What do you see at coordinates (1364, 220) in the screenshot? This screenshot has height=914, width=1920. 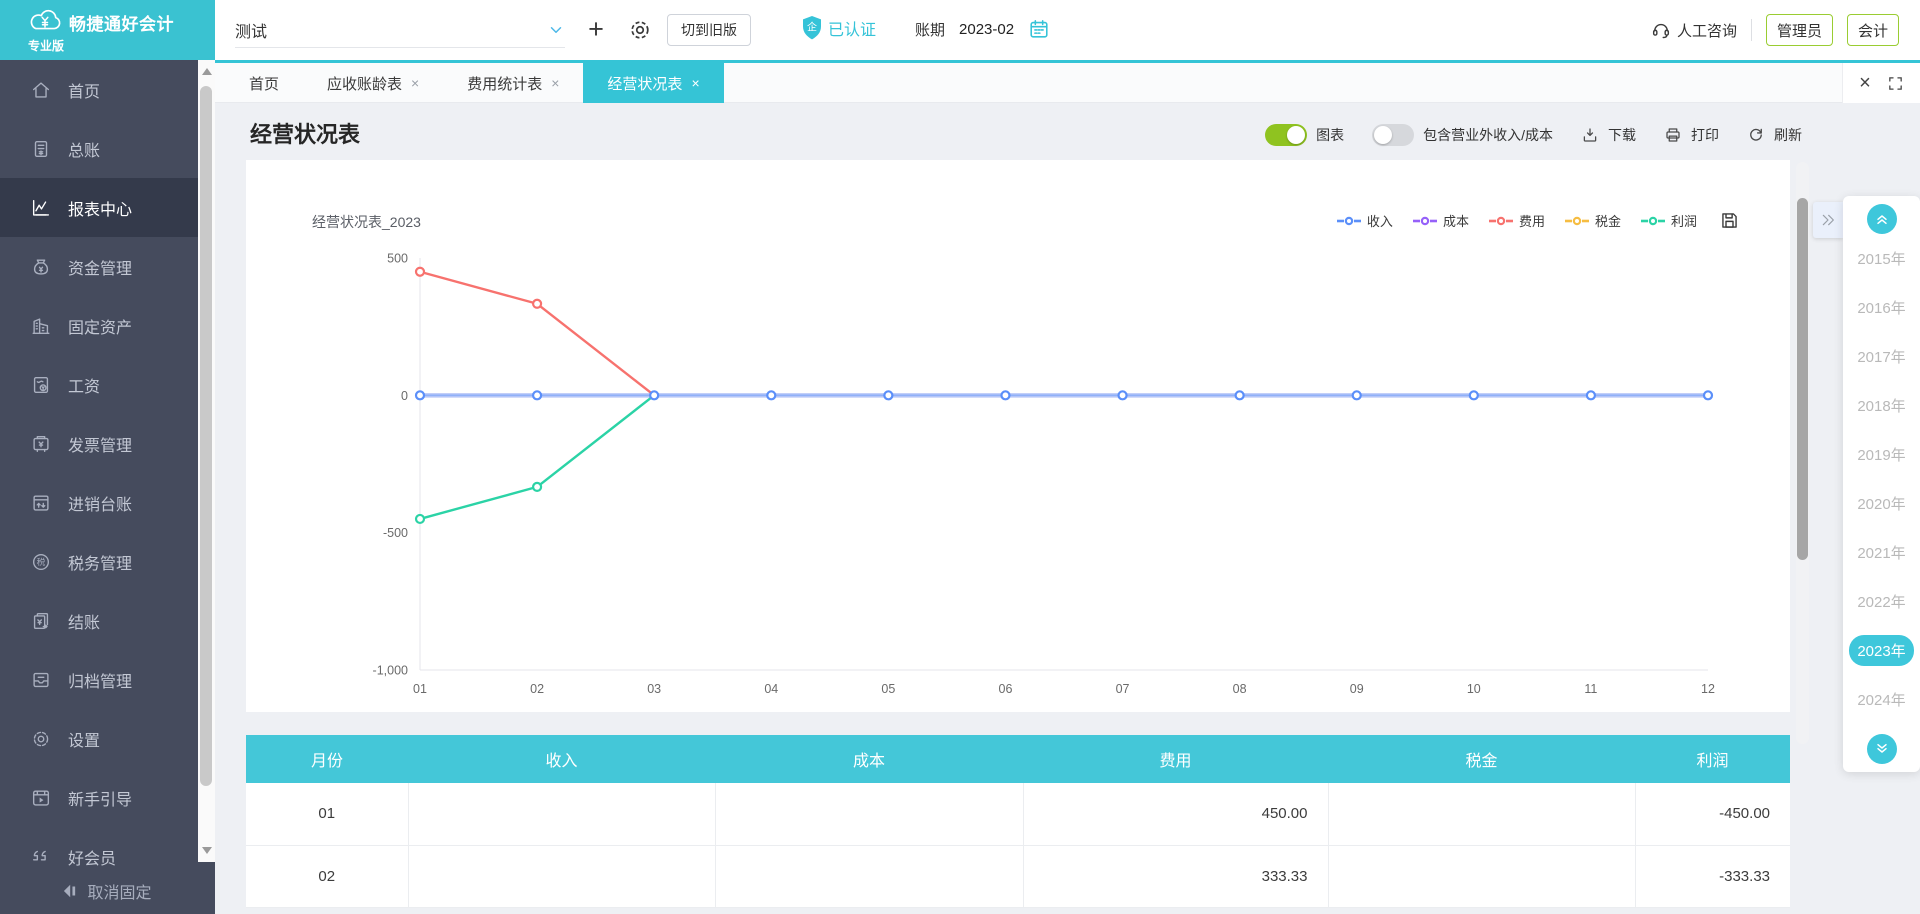 I see `legend-item-收入: 收入` at bounding box center [1364, 220].